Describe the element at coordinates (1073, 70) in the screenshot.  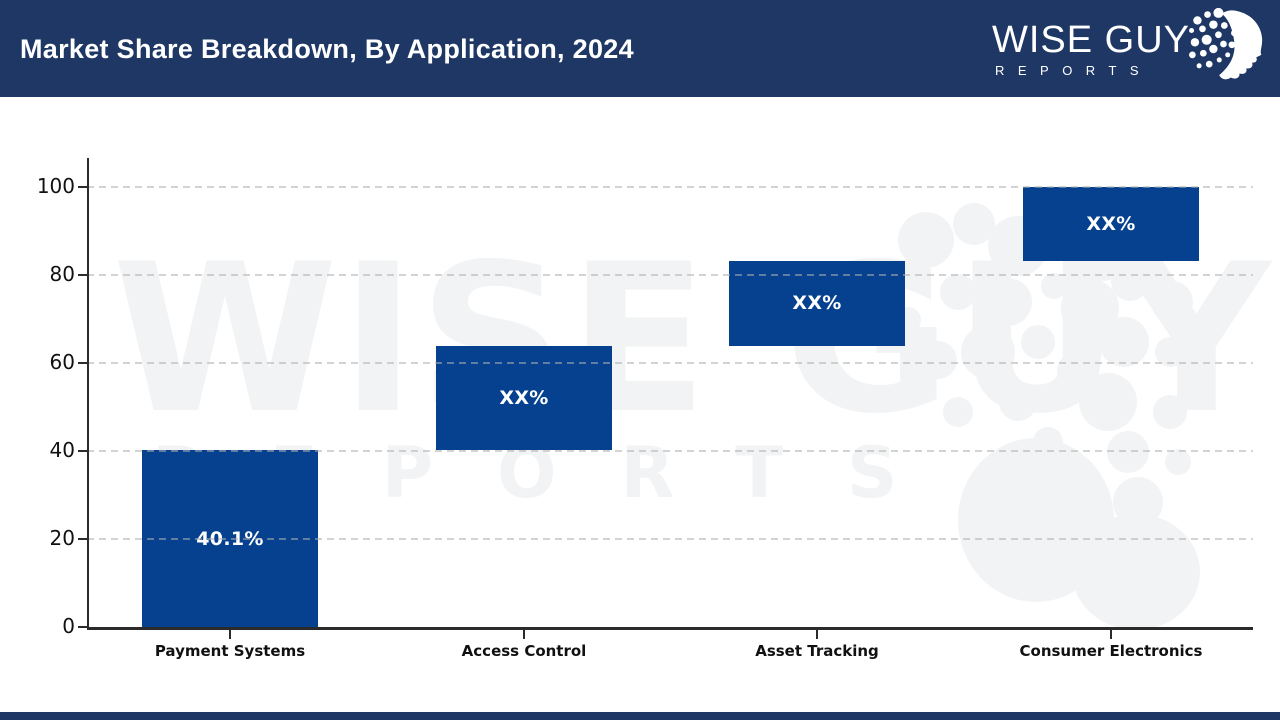
I see `logo-reports-text: REPORTS` at that location.